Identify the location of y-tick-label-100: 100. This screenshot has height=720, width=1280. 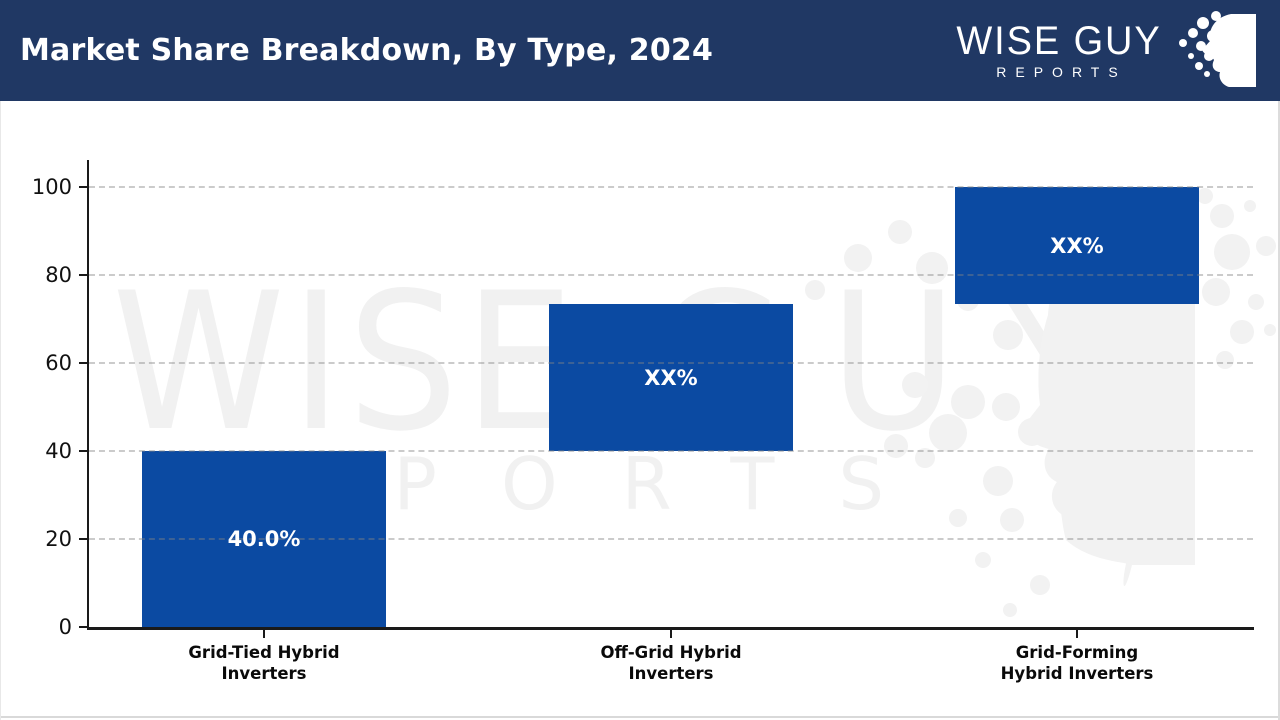
(51, 187).